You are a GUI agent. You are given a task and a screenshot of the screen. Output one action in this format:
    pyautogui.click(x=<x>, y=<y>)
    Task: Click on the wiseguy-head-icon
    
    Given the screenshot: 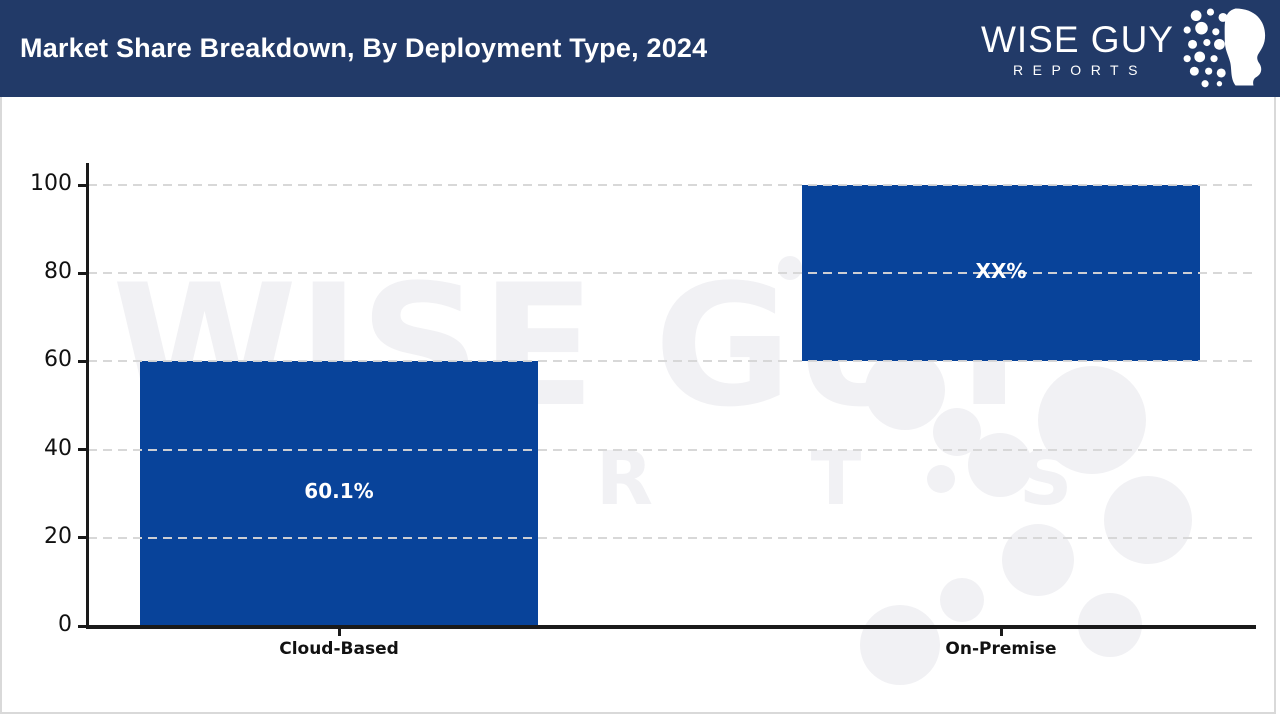 What is the action you would take?
    pyautogui.click(x=1223, y=49)
    